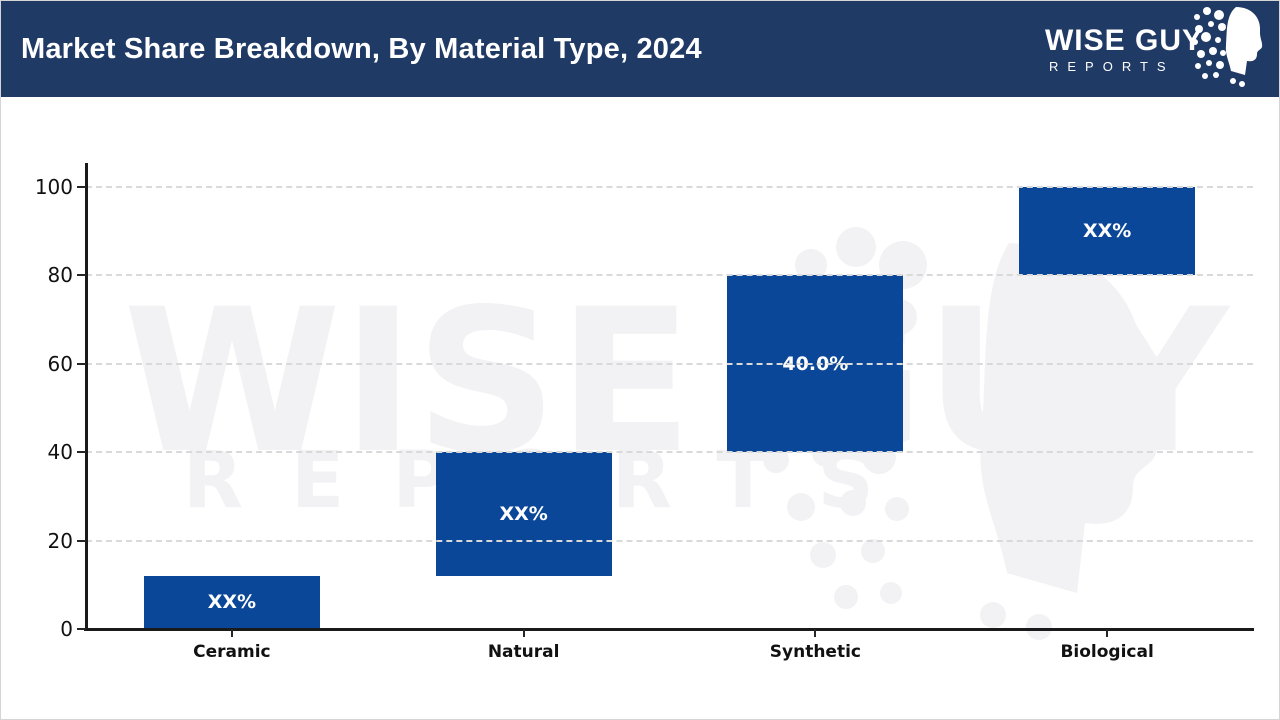  Describe the element at coordinates (1107, 652) in the screenshot. I see `x-tick-label-biological: Biological` at that location.